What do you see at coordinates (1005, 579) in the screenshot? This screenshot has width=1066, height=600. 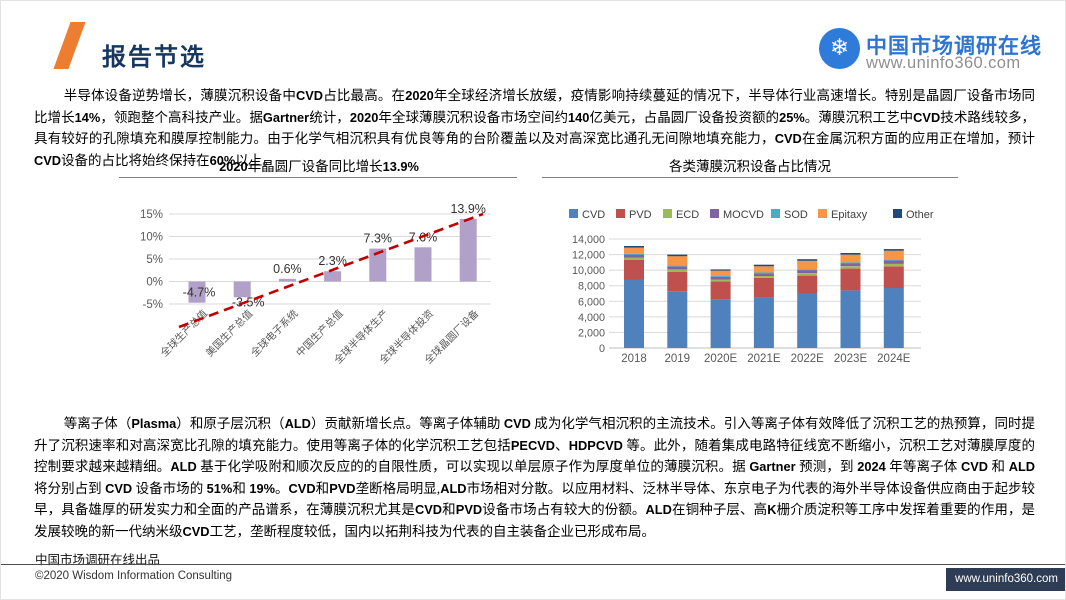 I see `footer-url-link: www.uninfo360.com` at bounding box center [1005, 579].